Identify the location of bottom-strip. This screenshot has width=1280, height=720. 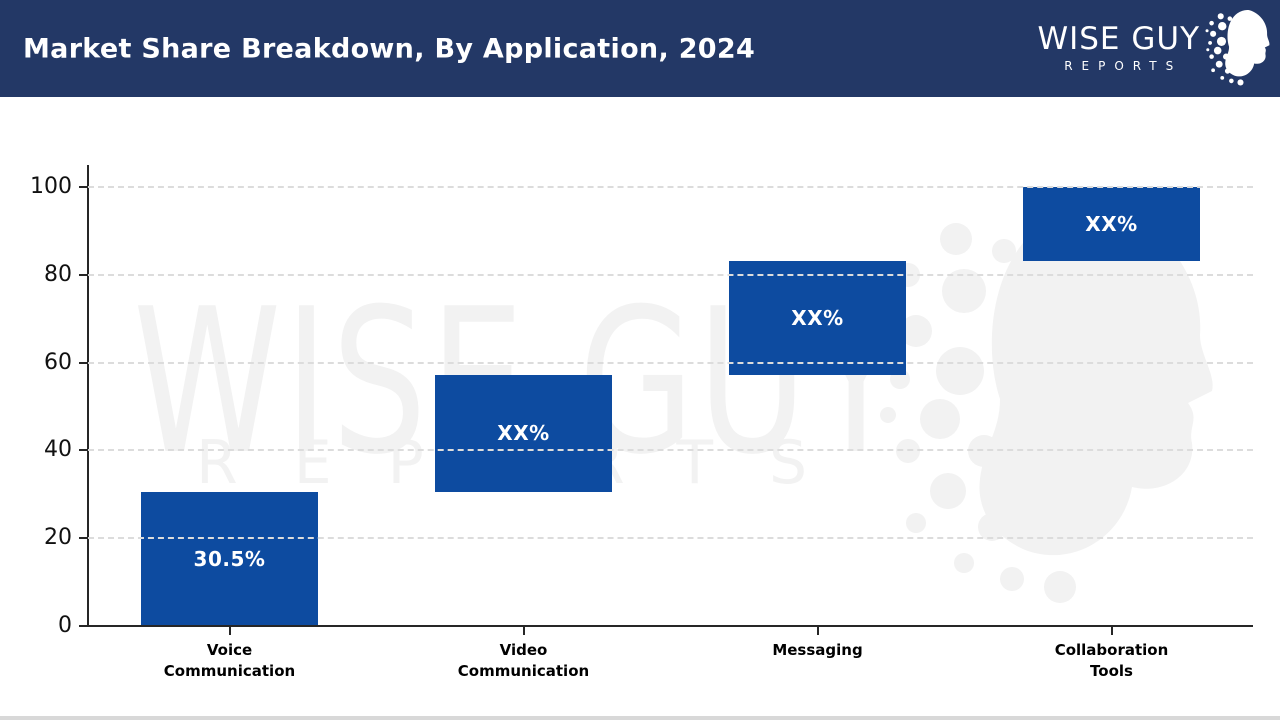
(640, 718).